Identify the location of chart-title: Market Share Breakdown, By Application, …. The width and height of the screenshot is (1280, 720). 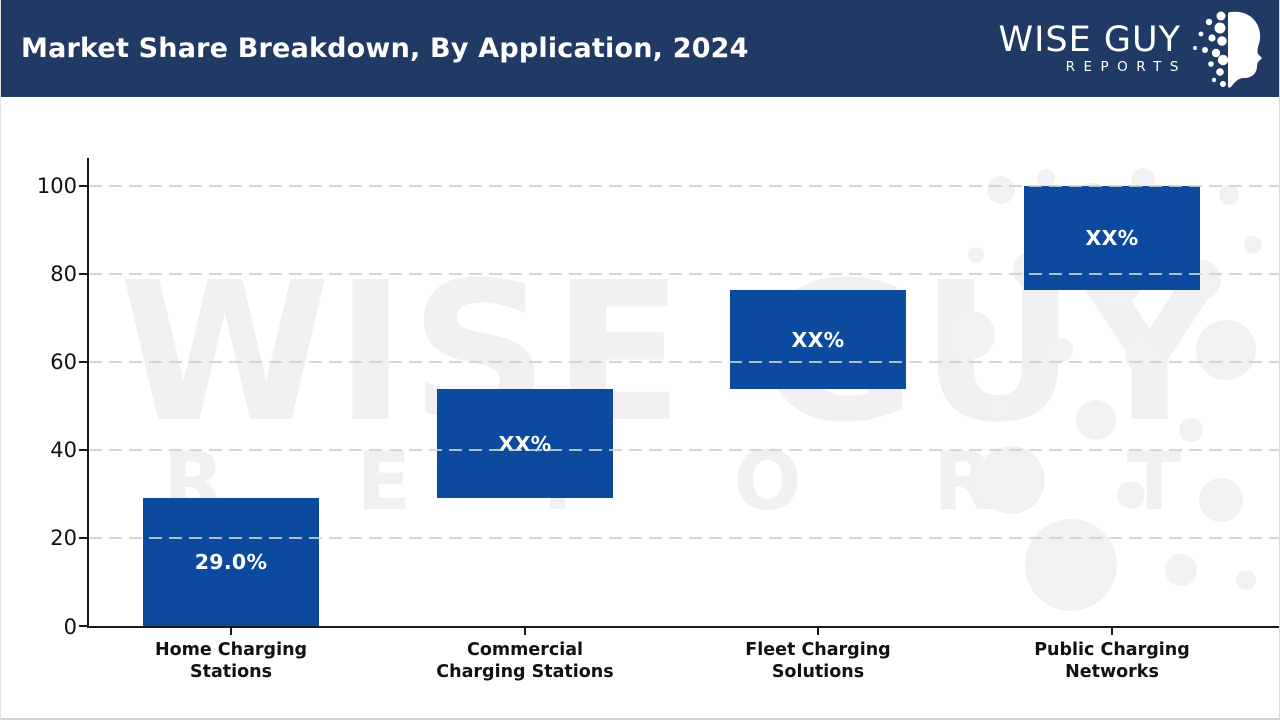
(385, 48).